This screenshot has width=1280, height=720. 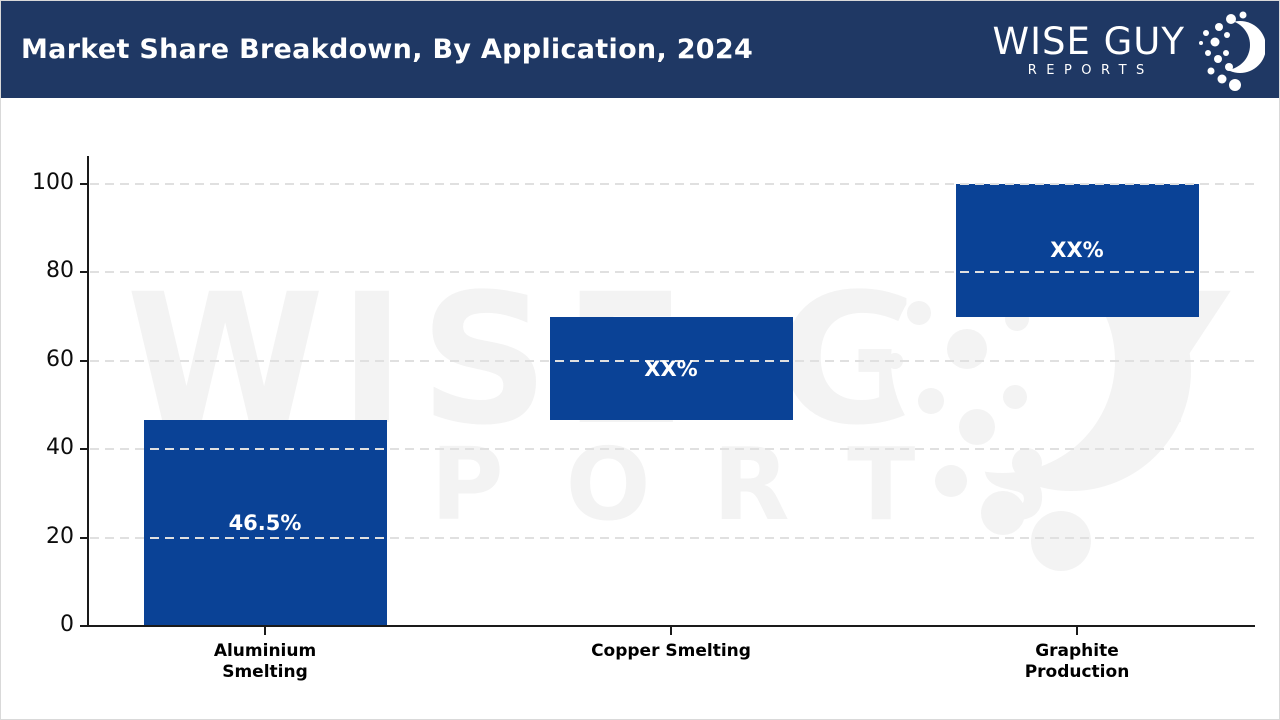 I want to click on category-label-1: Copper Smelting, so click(x=671, y=651).